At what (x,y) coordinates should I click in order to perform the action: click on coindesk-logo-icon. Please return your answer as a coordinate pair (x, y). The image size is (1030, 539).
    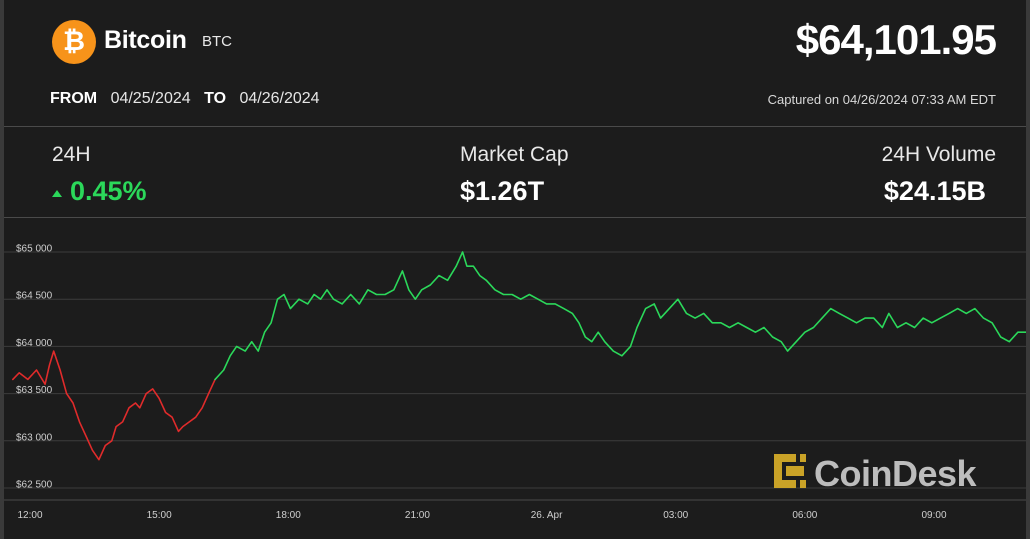
    Looking at the image, I should click on (790, 471).